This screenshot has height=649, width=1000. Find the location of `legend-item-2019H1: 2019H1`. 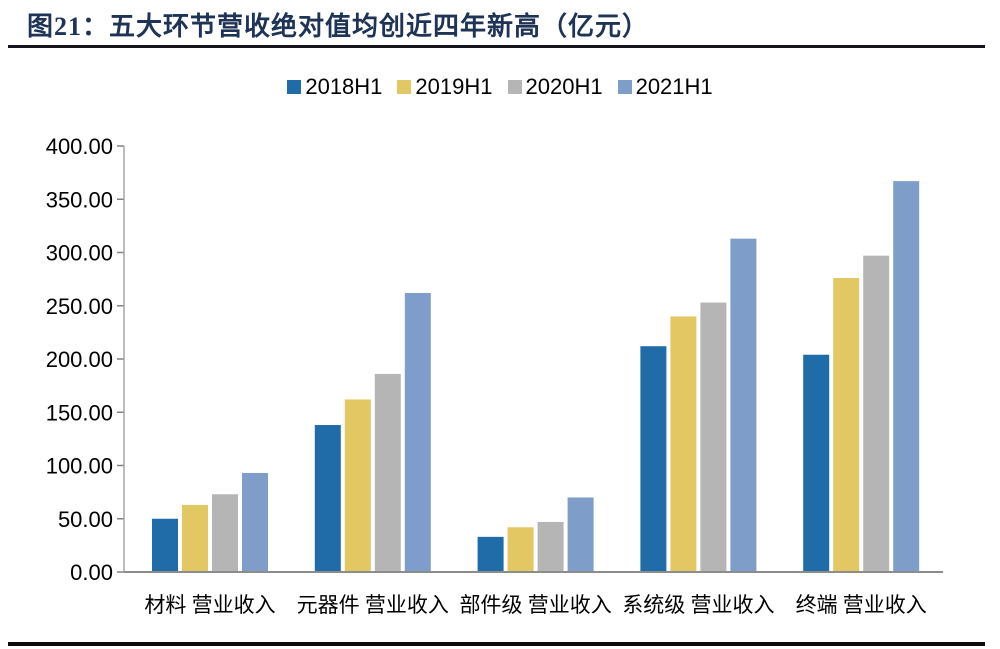

legend-item-2019H1: 2019H1 is located at coordinates (445, 86).